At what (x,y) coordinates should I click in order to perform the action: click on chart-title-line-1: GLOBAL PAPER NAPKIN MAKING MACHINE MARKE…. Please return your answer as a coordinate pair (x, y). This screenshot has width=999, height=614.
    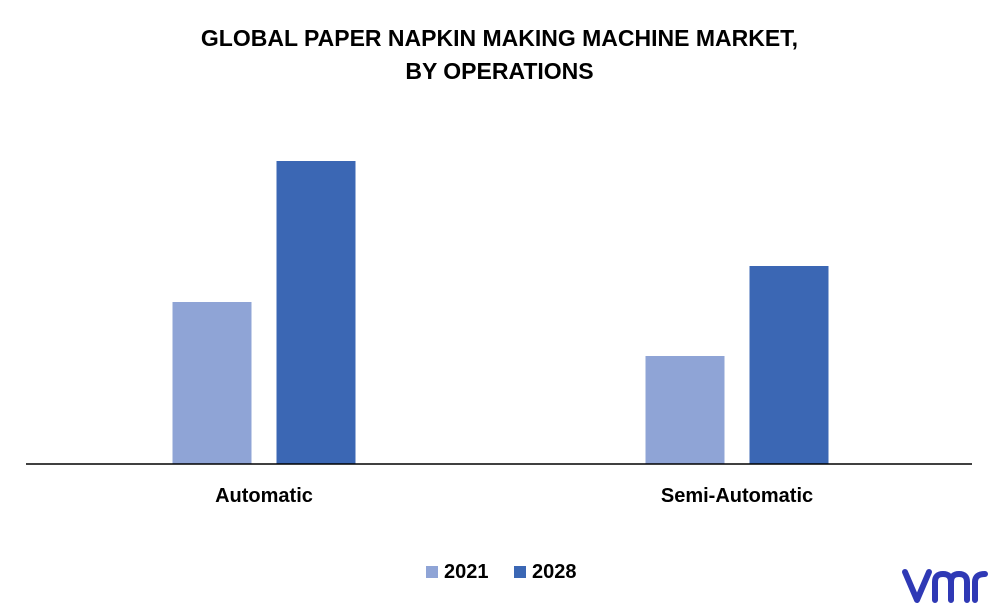
    Looking at the image, I should click on (499, 38).